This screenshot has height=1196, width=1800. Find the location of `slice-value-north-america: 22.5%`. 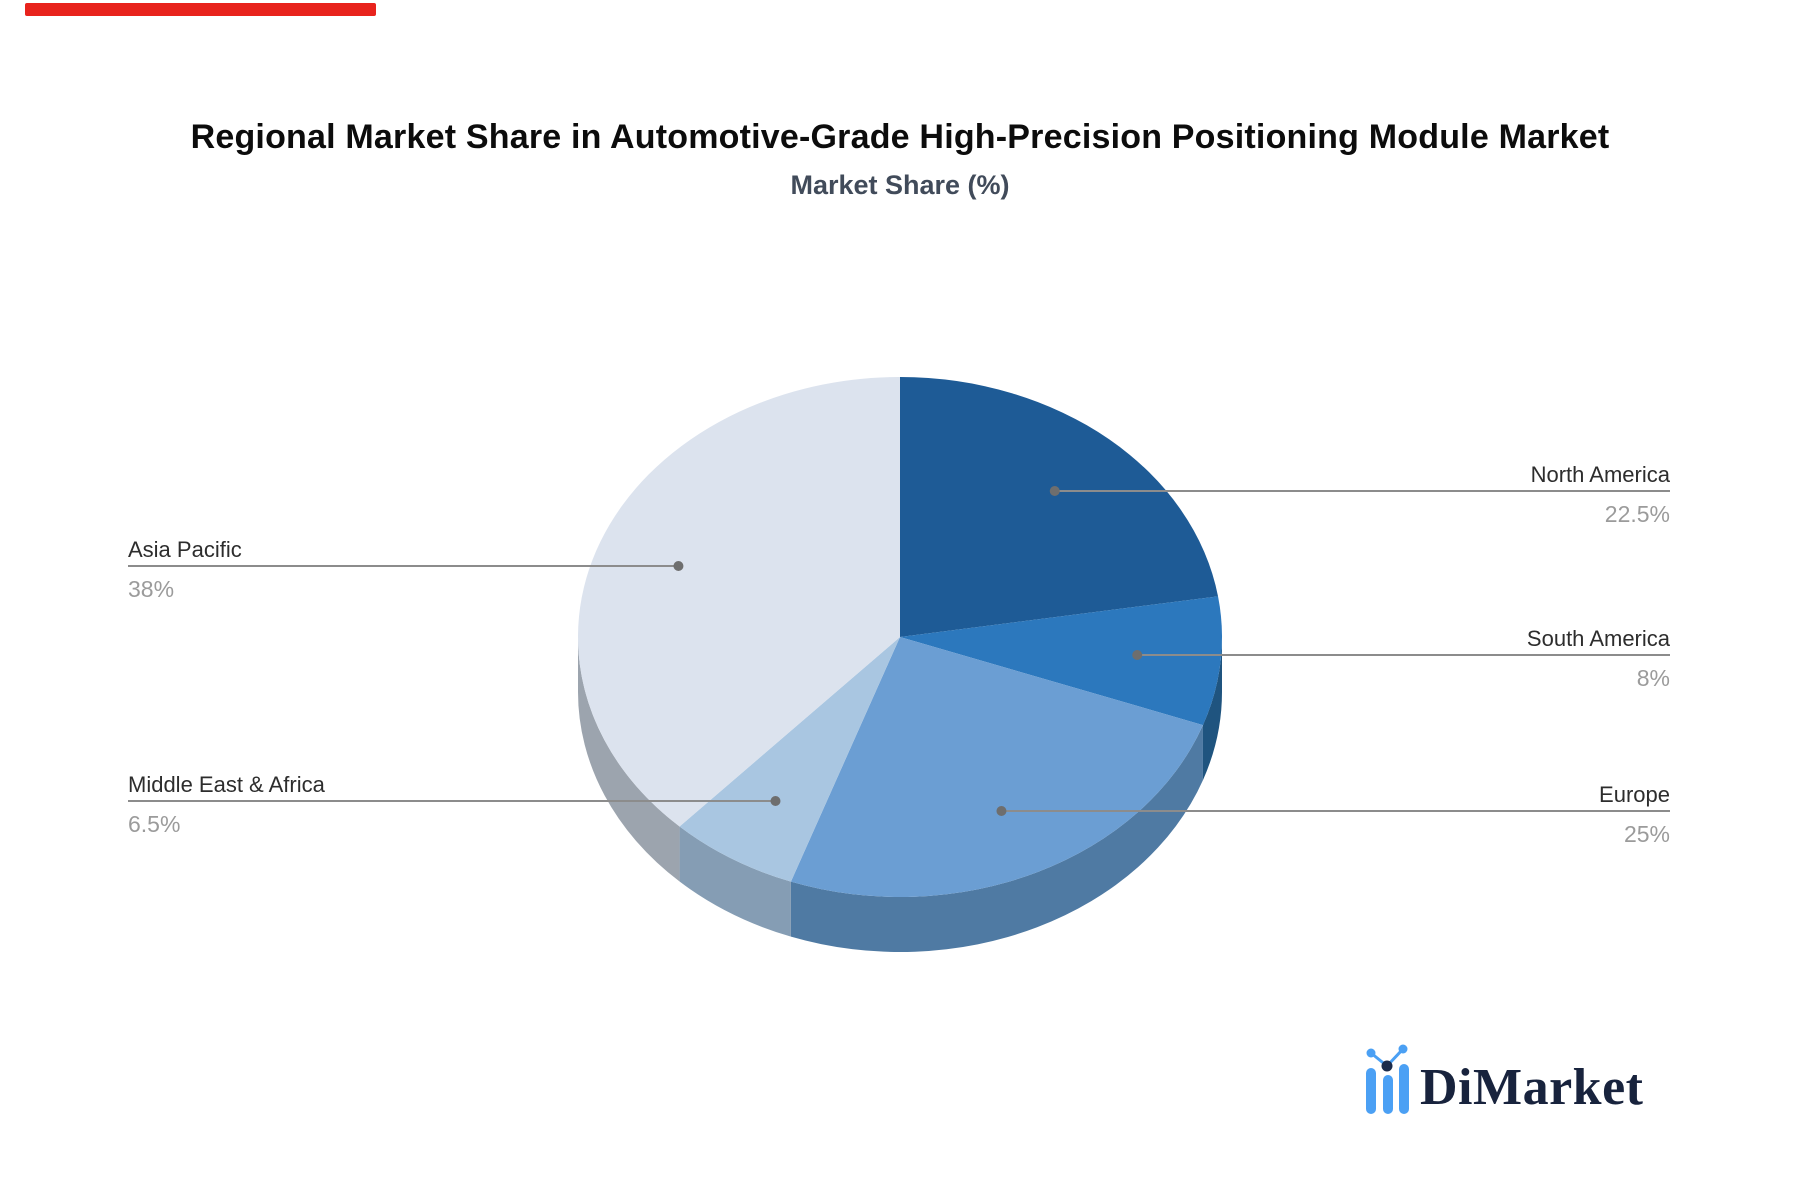

slice-value-north-america: 22.5% is located at coordinates (1637, 514).